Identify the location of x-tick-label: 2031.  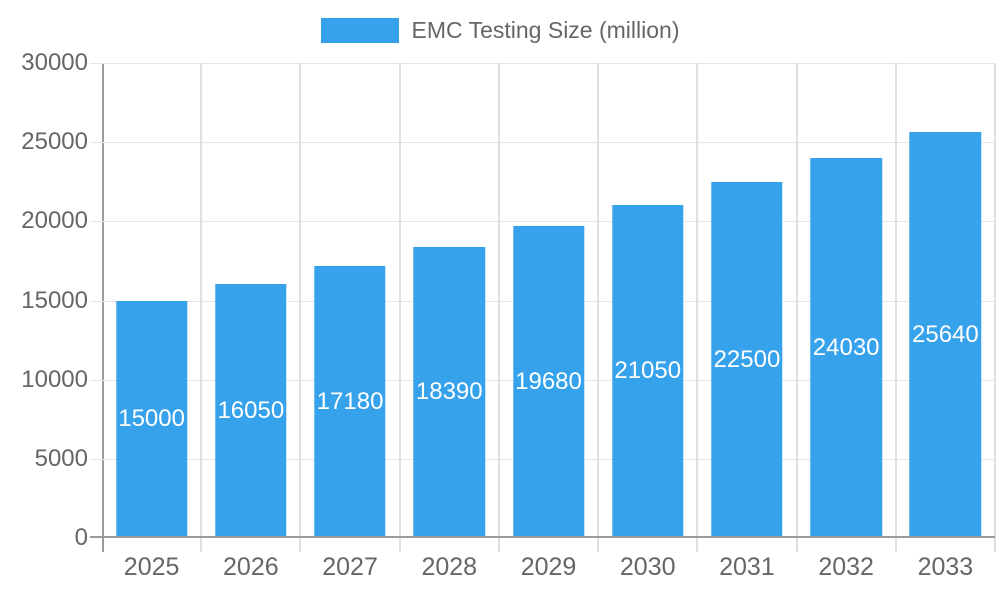
(747, 567).